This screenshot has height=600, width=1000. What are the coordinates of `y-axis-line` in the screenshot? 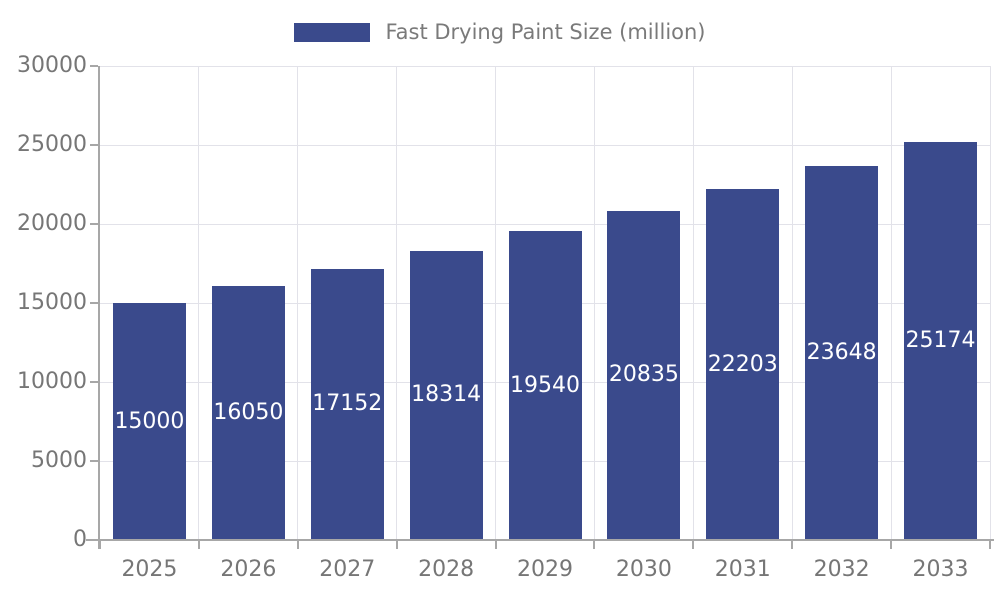 It's located at (99, 307).